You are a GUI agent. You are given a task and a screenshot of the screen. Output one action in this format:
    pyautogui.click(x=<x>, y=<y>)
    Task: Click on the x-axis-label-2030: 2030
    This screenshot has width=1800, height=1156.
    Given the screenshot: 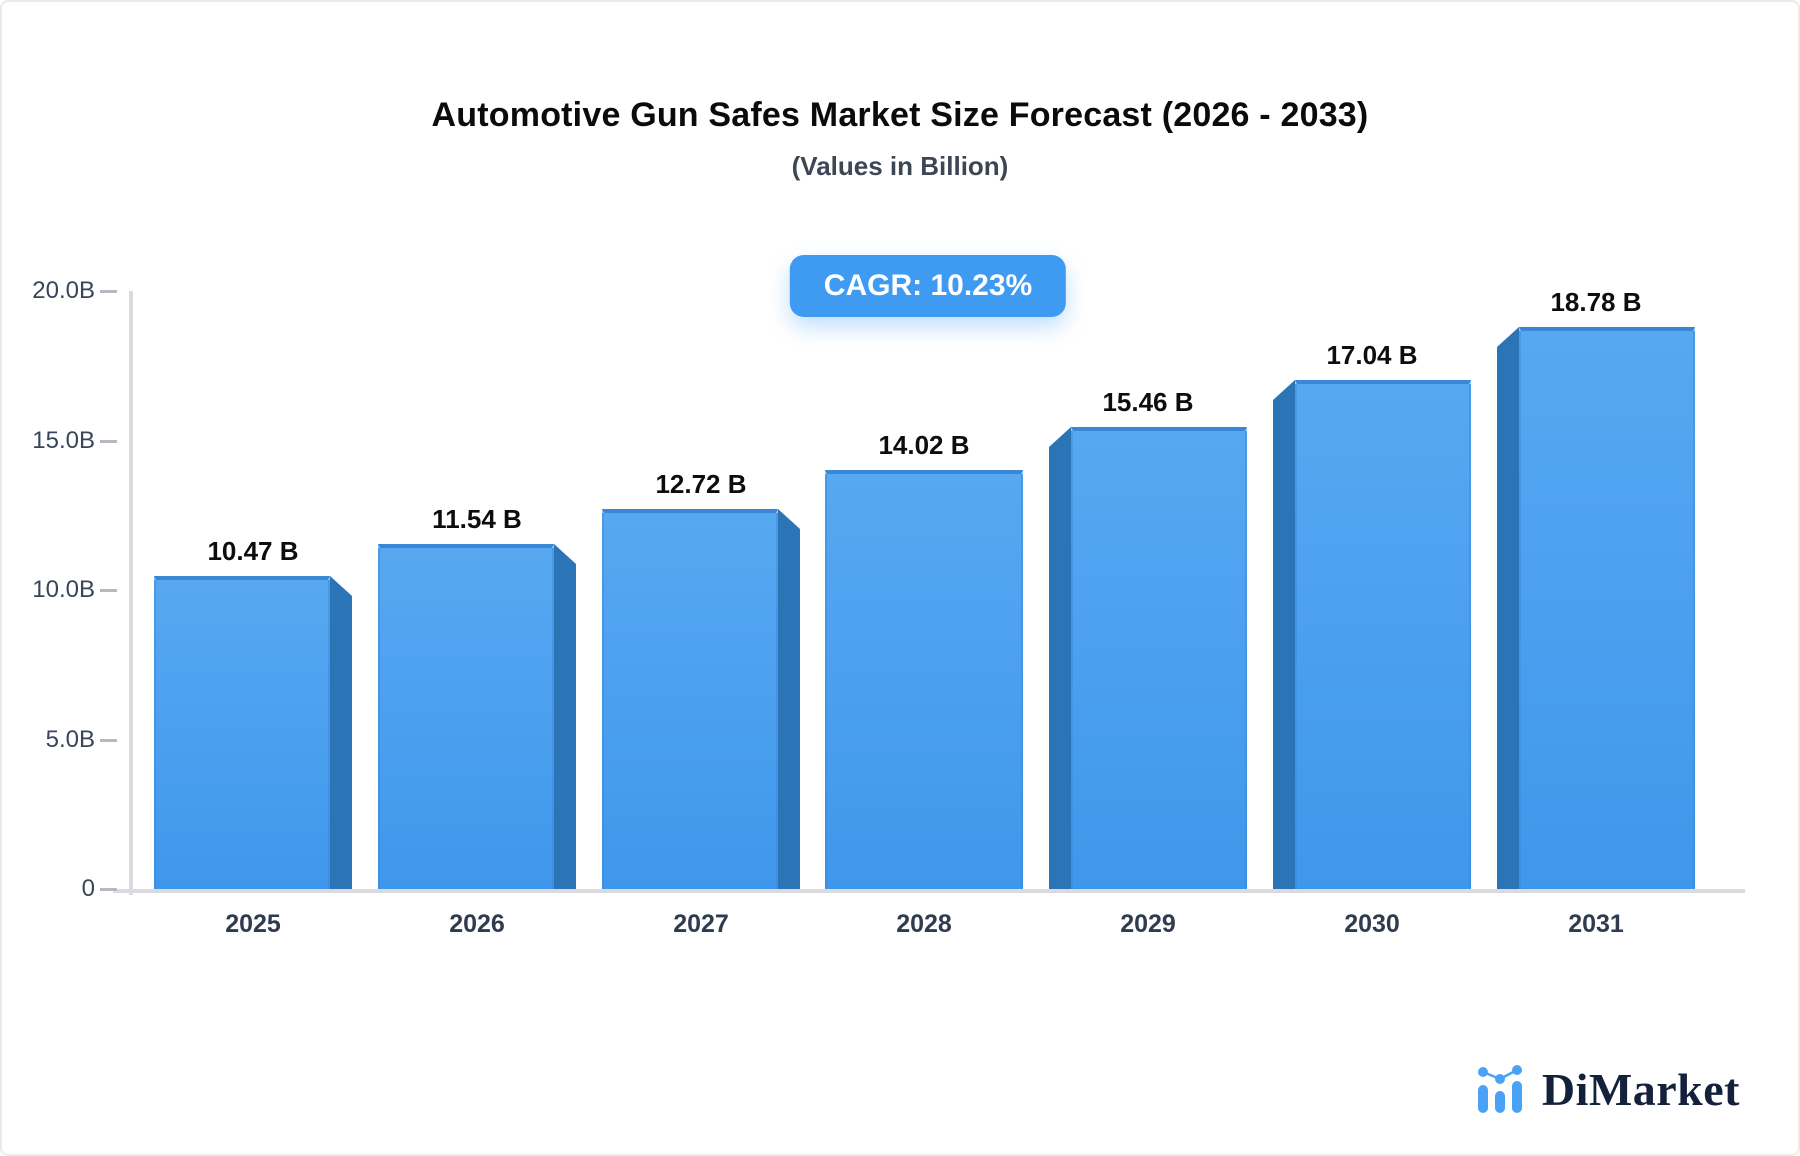 What is the action you would take?
    pyautogui.click(x=1372, y=924)
    